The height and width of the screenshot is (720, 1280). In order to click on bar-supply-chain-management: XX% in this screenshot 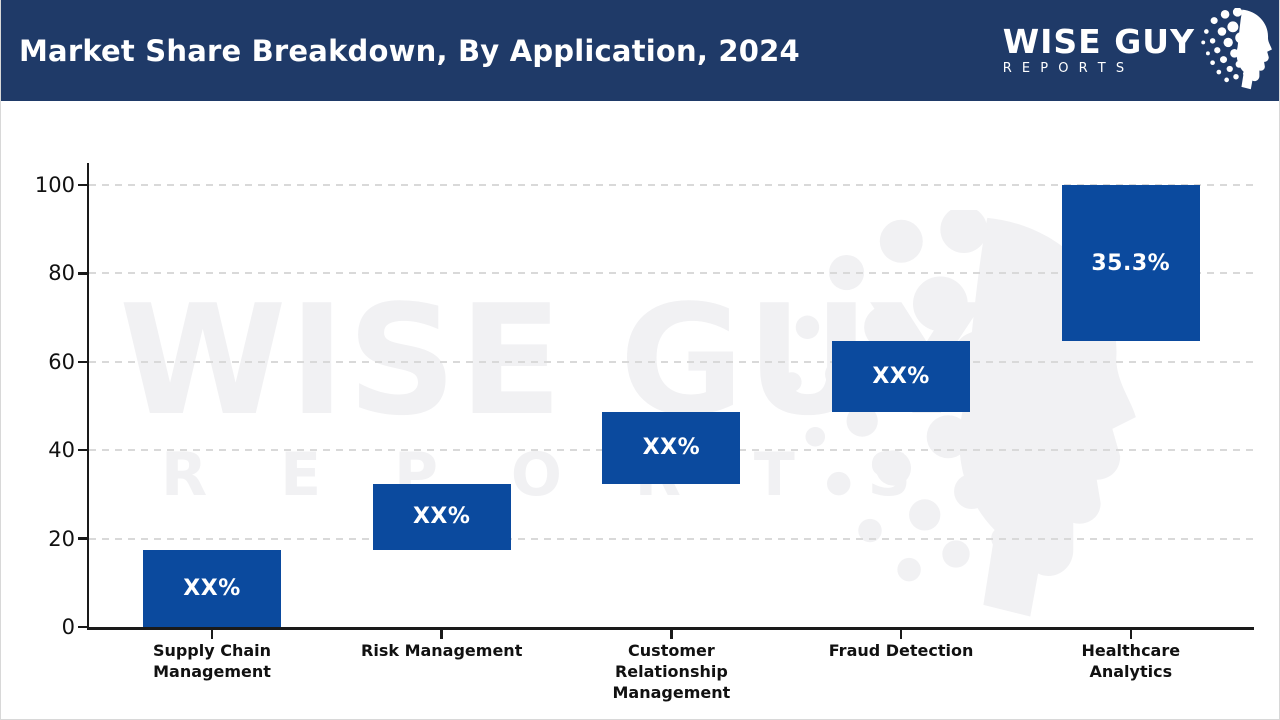, I will do `click(212, 588)`.